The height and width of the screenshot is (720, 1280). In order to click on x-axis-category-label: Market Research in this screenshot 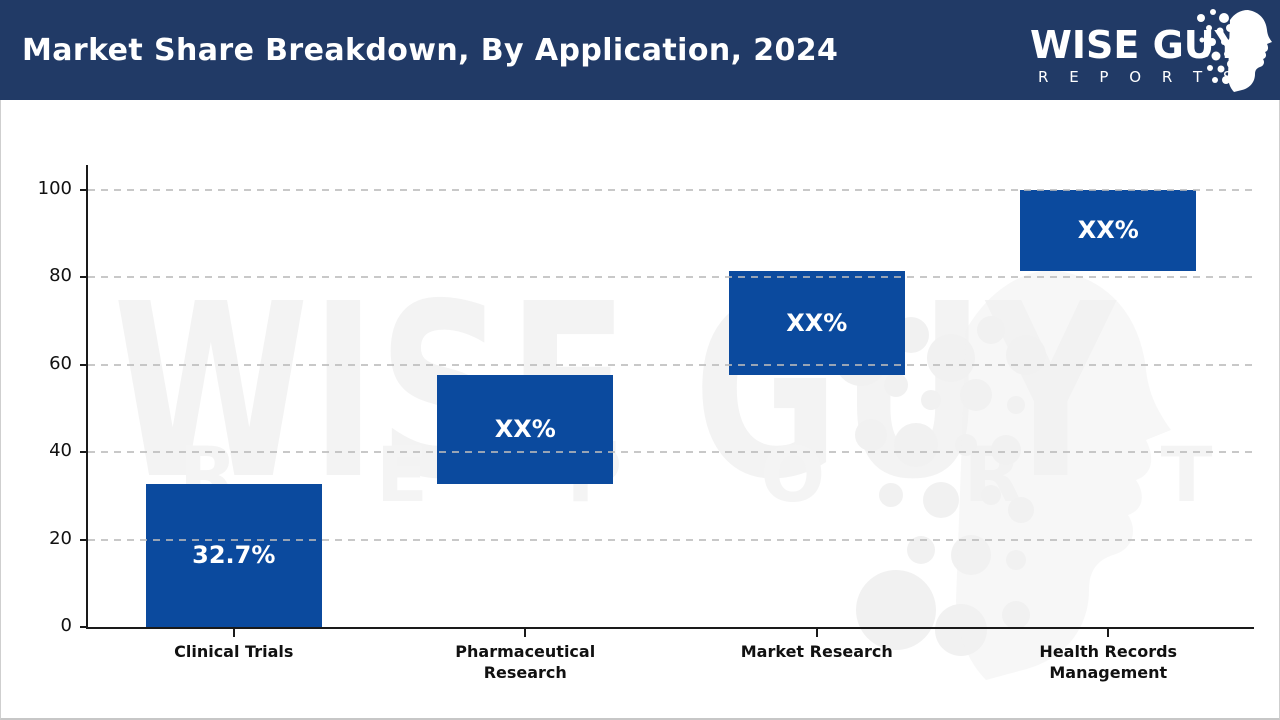, I will do `click(817, 651)`.